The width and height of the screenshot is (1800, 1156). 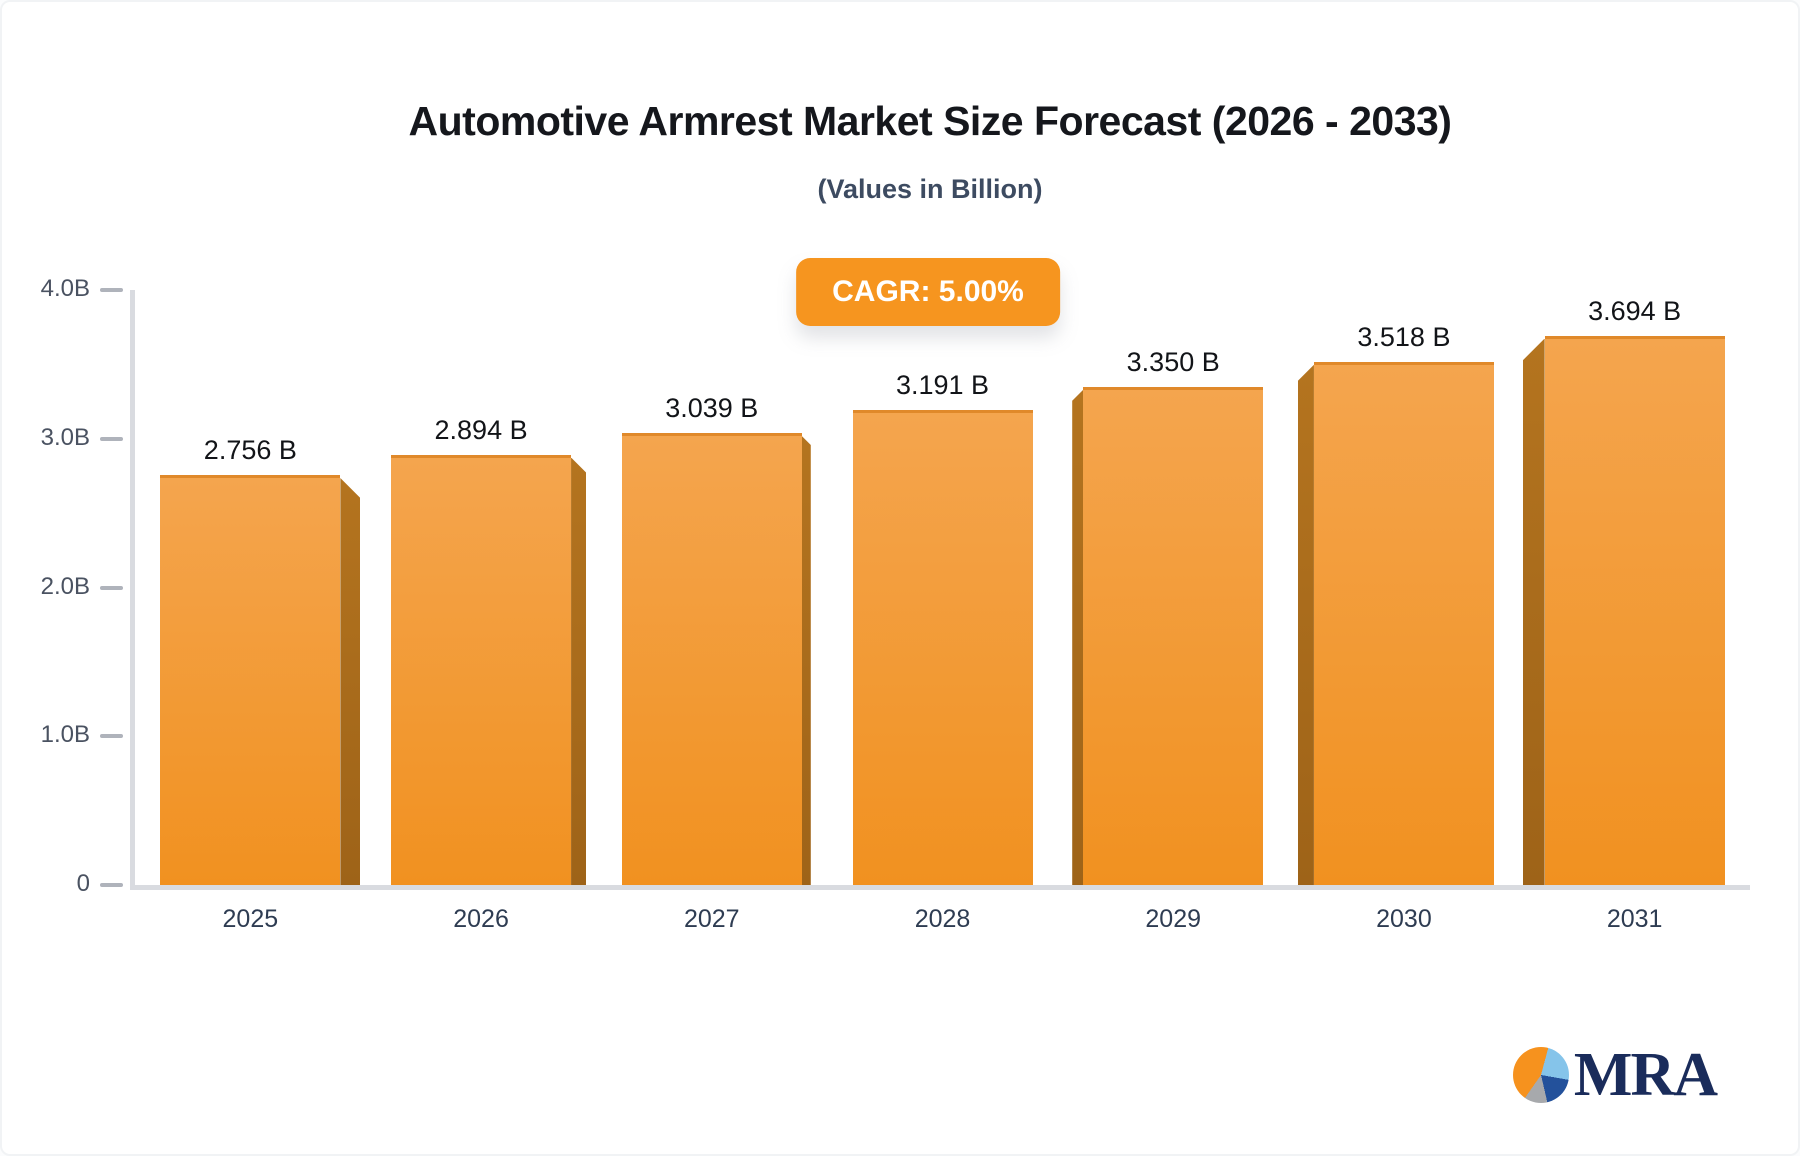 What do you see at coordinates (716, 639) in the screenshot?
I see `bar-face: 3.039 B` at bounding box center [716, 639].